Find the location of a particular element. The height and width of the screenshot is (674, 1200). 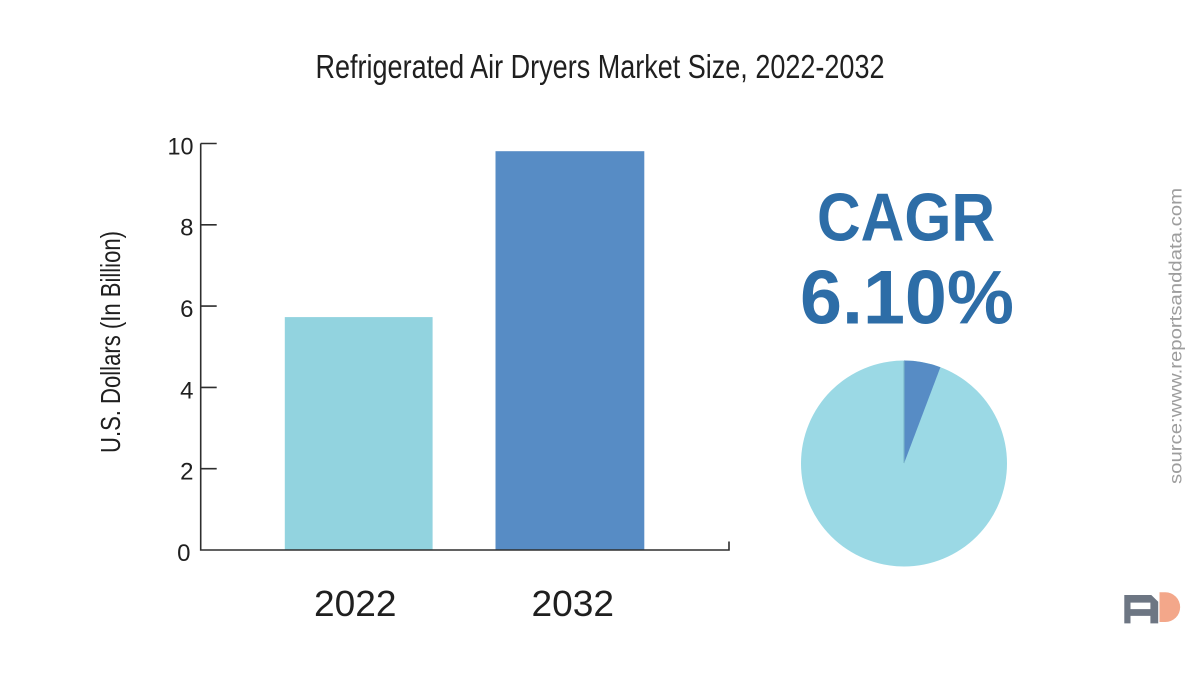

svg-text: 6.10% is located at coordinates (907, 298).